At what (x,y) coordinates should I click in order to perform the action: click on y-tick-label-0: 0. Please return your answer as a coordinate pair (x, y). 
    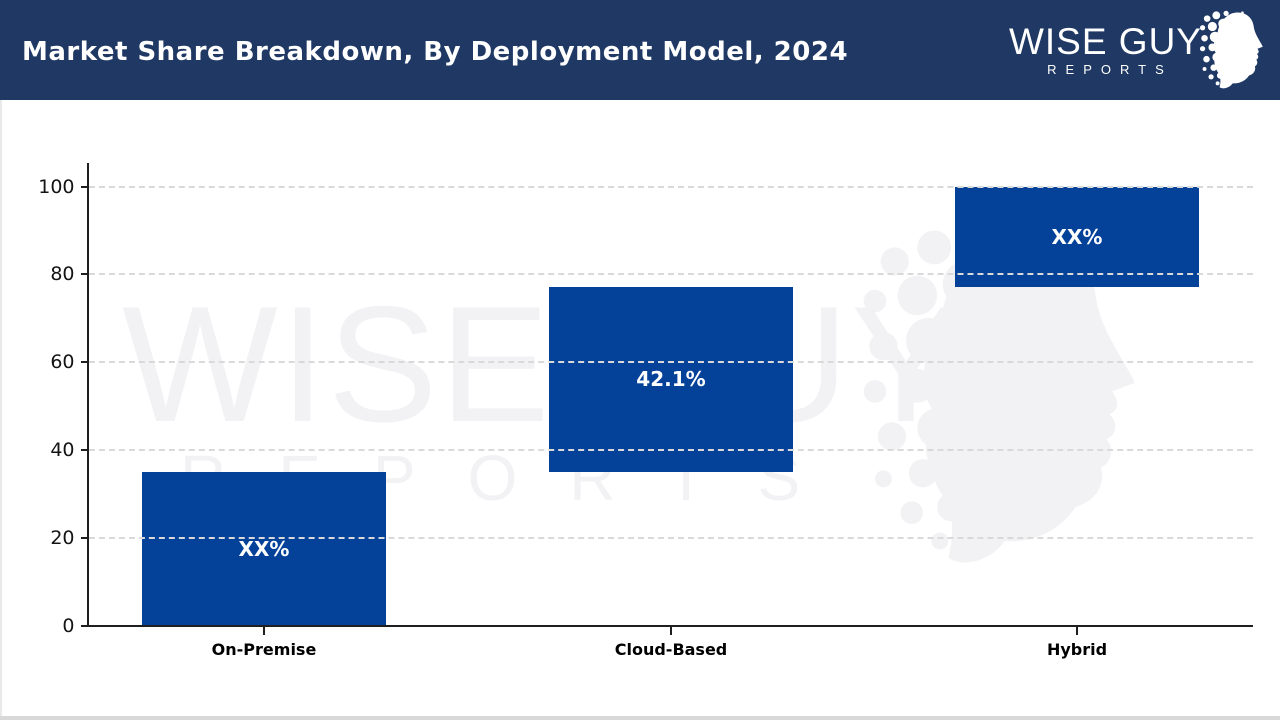
    Looking at the image, I should click on (68, 625).